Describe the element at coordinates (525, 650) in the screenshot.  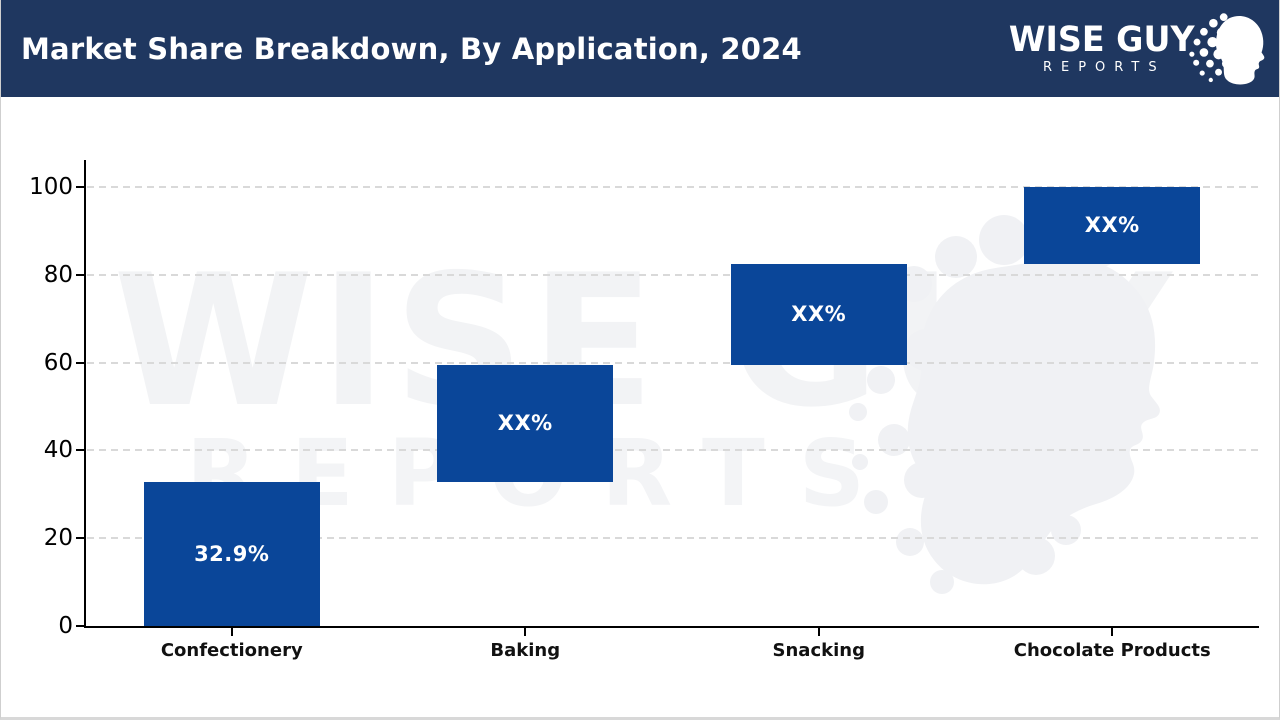
I see `x-axis-category-label: Baking` at that location.